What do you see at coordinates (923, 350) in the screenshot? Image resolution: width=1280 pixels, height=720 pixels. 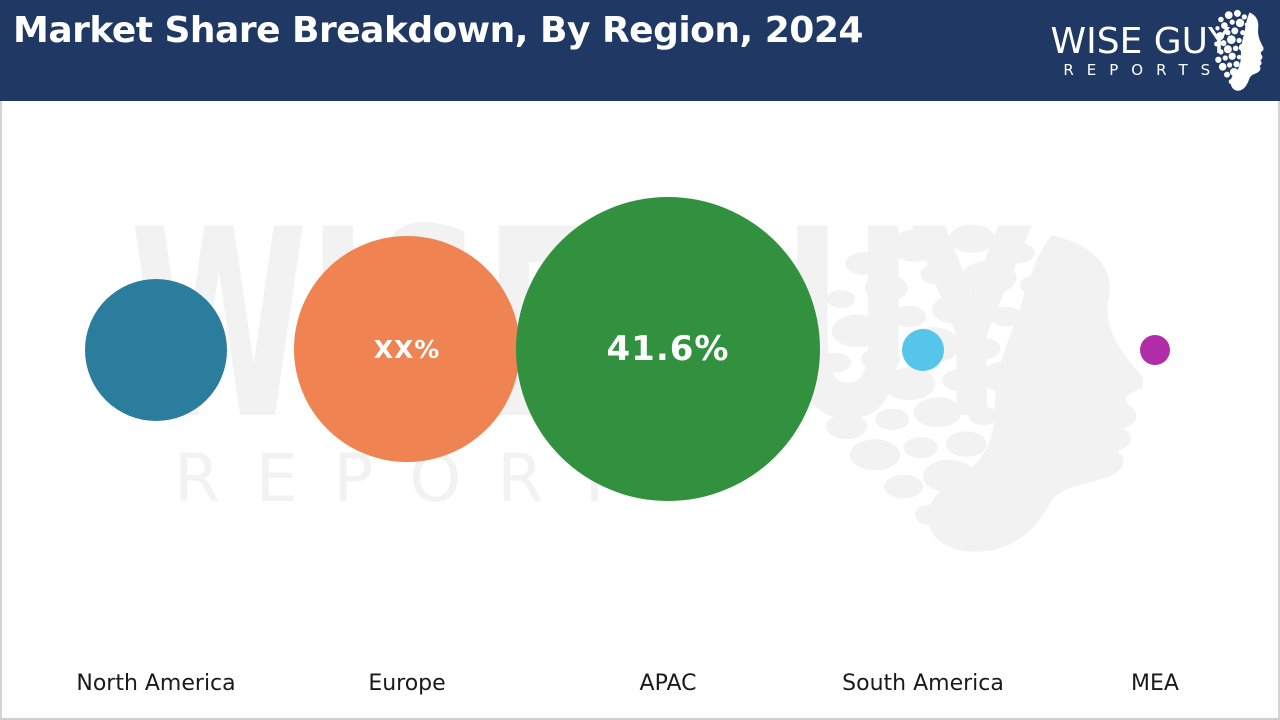 I see `bubble-south-america` at bounding box center [923, 350].